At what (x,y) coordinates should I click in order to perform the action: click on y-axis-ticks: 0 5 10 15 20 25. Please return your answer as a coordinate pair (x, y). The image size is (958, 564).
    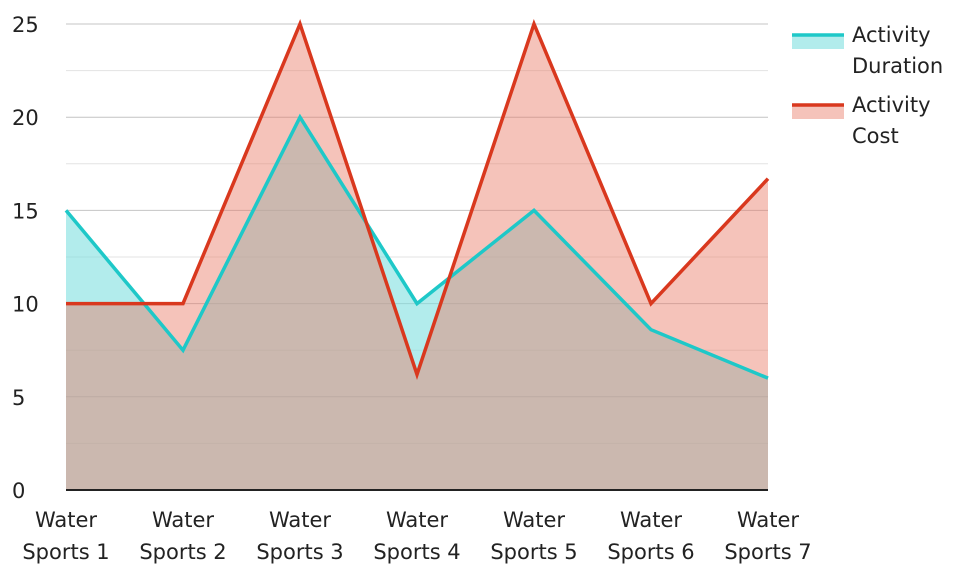
    Looking at the image, I should click on (25, 258).